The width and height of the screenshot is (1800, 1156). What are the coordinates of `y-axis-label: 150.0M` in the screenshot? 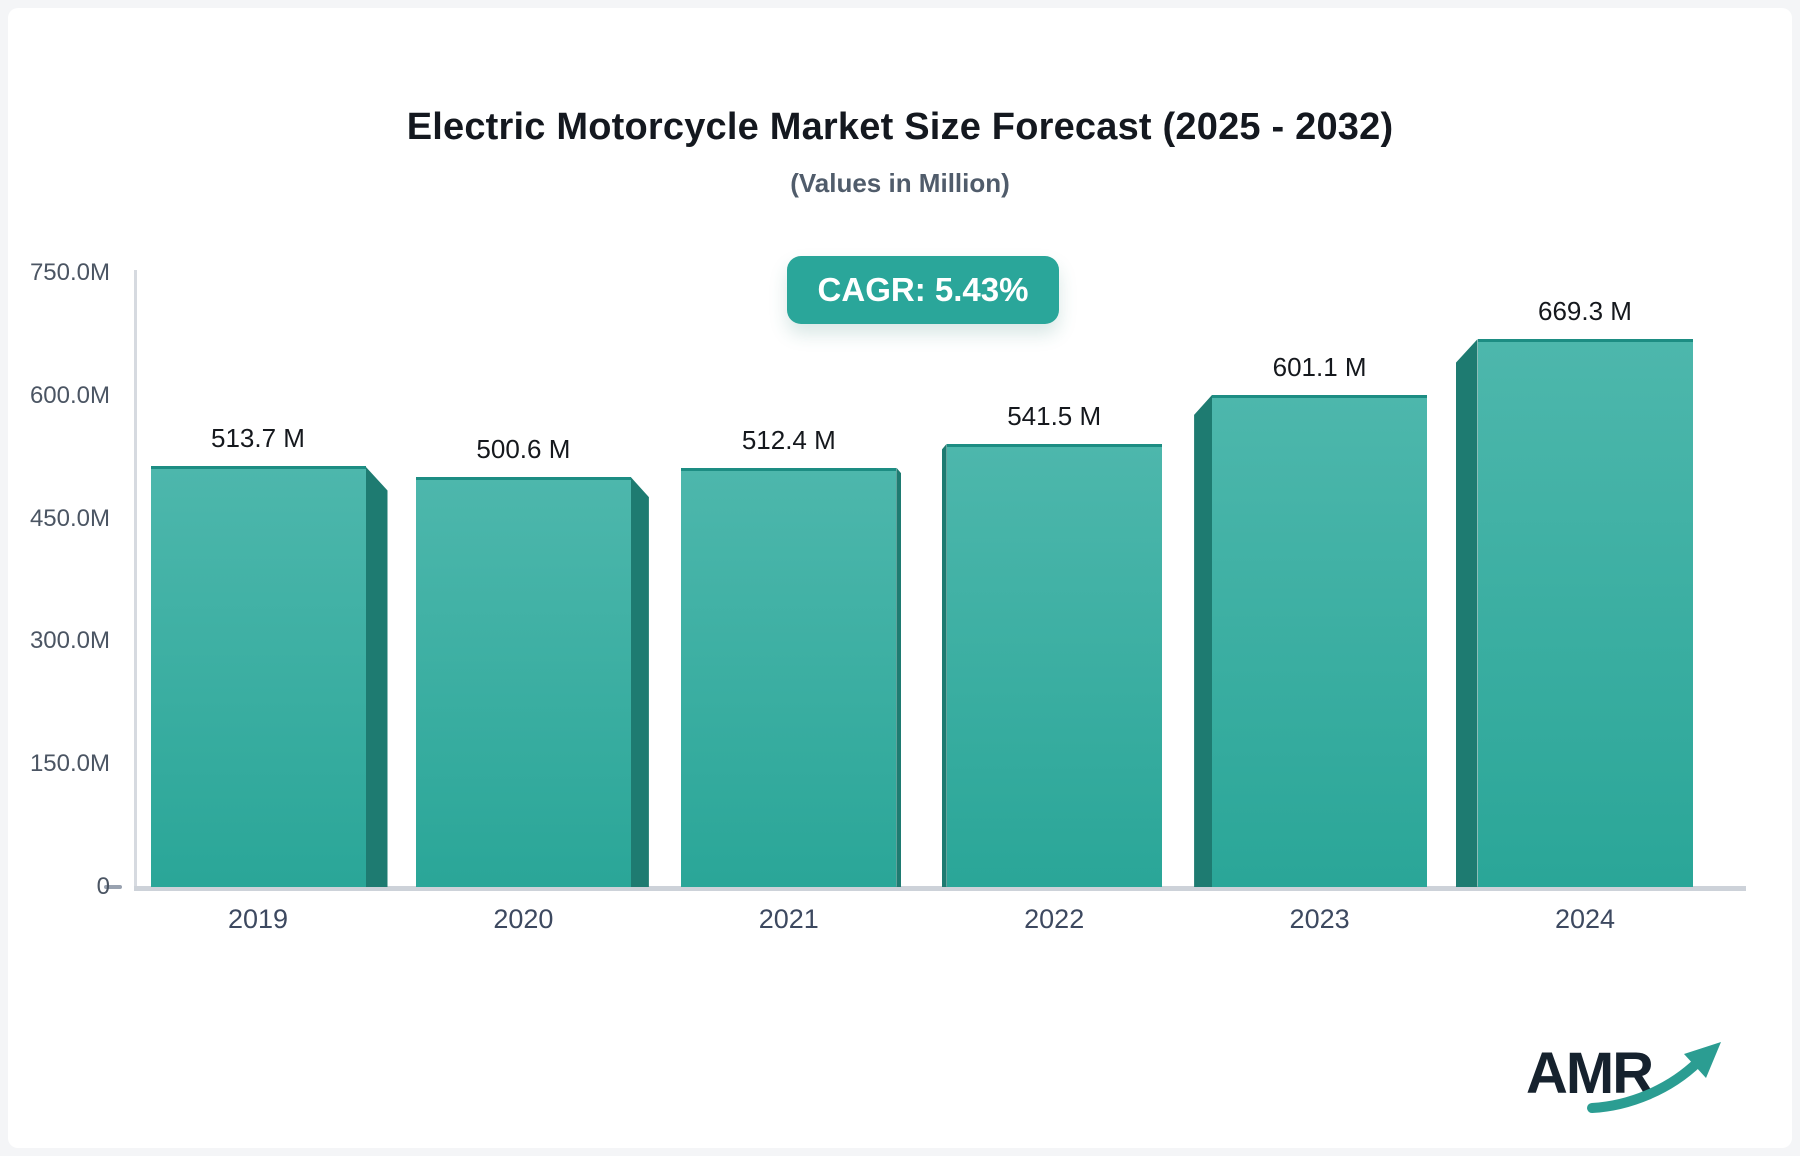 It's located at (69, 764).